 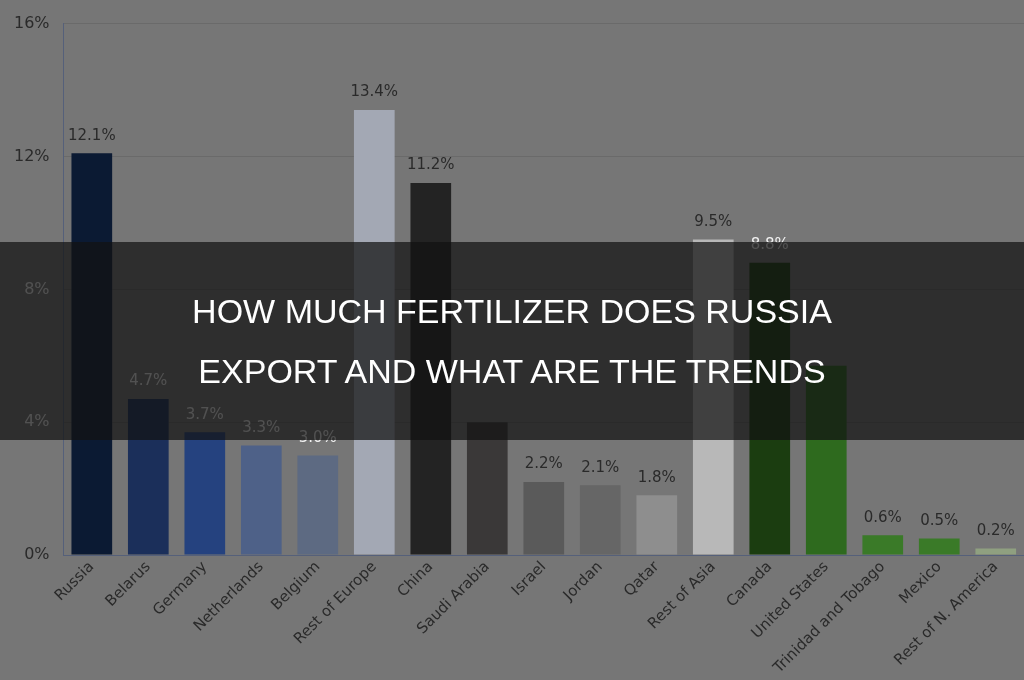 What do you see at coordinates (91, 134) in the screenshot?
I see `data-label: 12.1%` at bounding box center [91, 134].